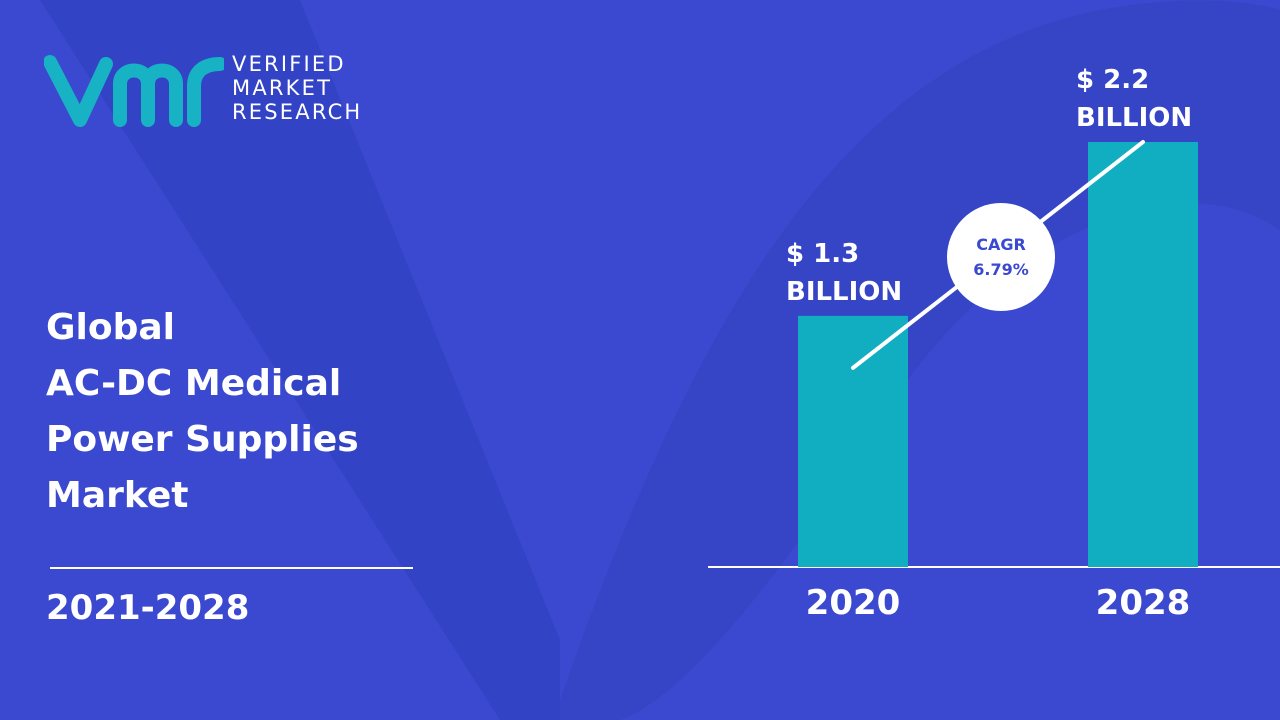  I want to click on title-line-3: Power Supplies, so click(202, 439).